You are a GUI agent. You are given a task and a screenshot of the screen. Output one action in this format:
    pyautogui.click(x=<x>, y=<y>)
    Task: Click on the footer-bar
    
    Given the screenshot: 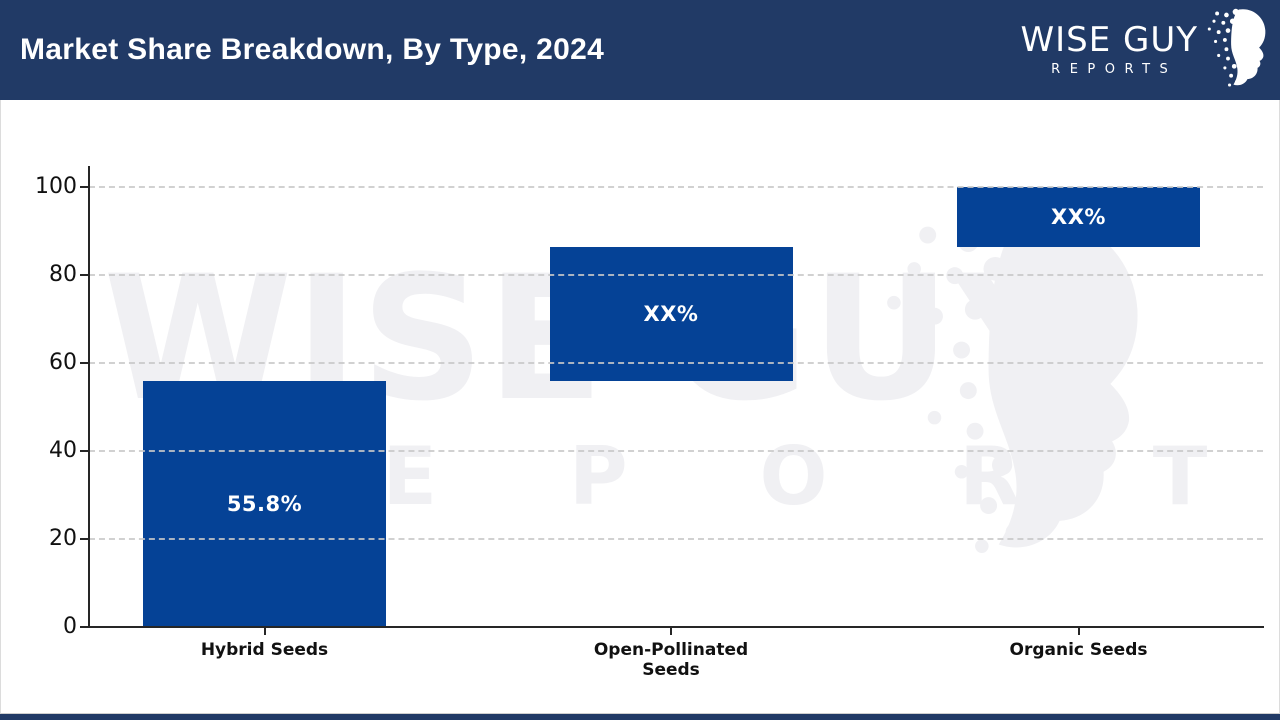 What is the action you would take?
    pyautogui.click(x=640, y=717)
    